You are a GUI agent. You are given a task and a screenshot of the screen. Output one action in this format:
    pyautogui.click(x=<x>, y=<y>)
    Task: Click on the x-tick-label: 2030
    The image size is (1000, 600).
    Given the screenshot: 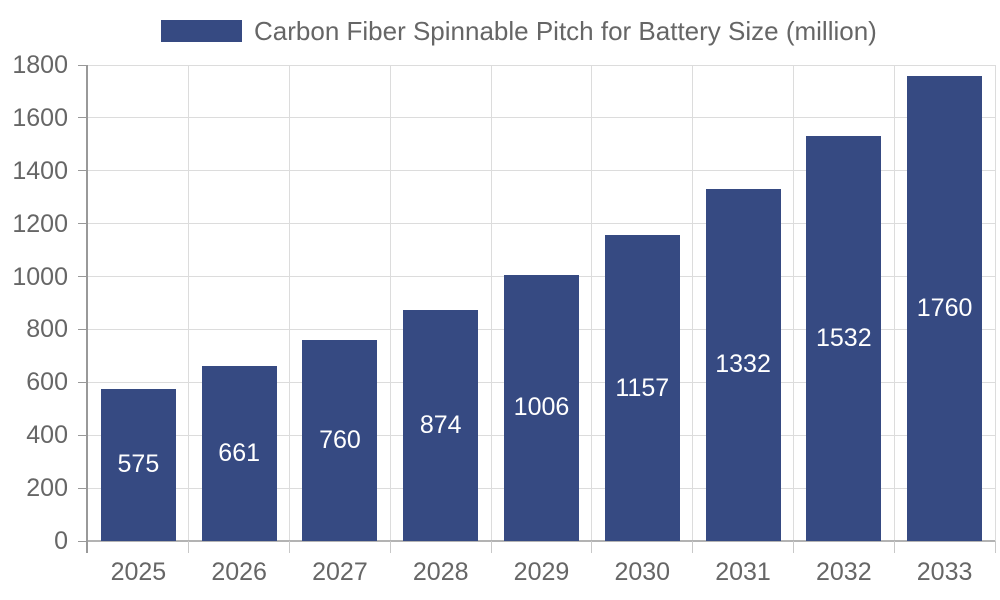 What is the action you would take?
    pyautogui.click(x=642, y=572)
    